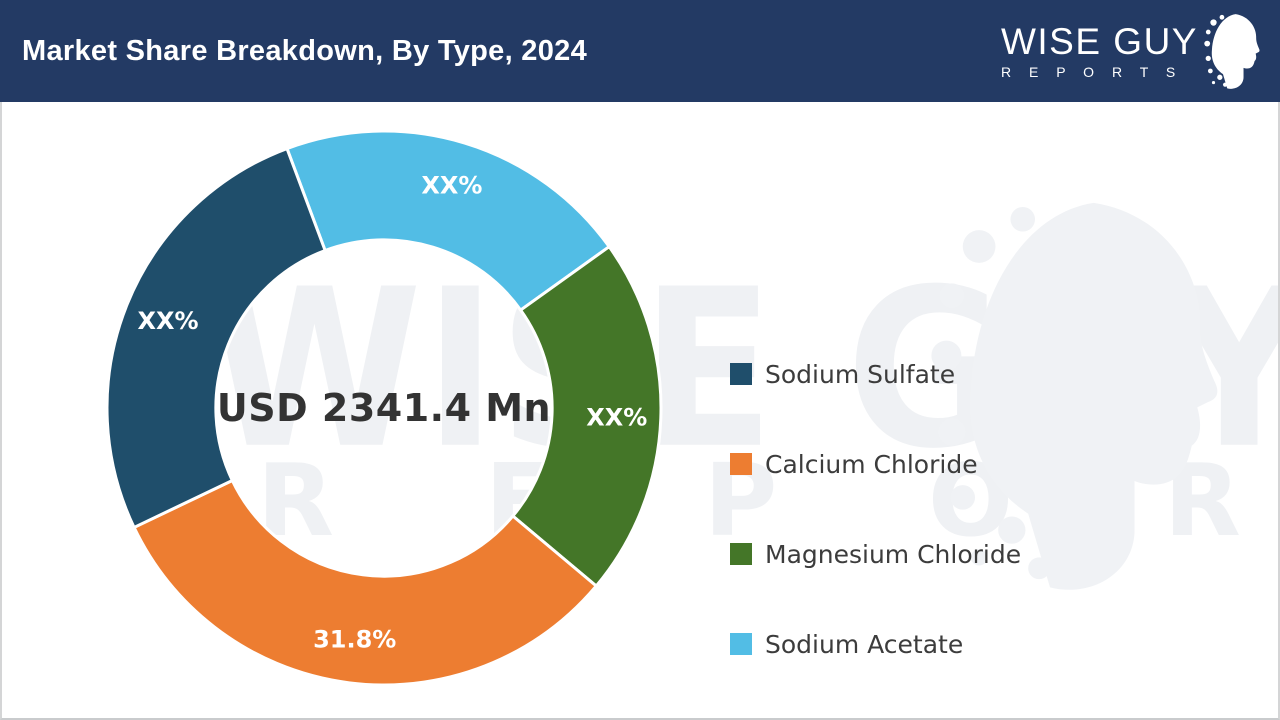  I want to click on donut-segment-sodium-acetate, so click(448, 220).